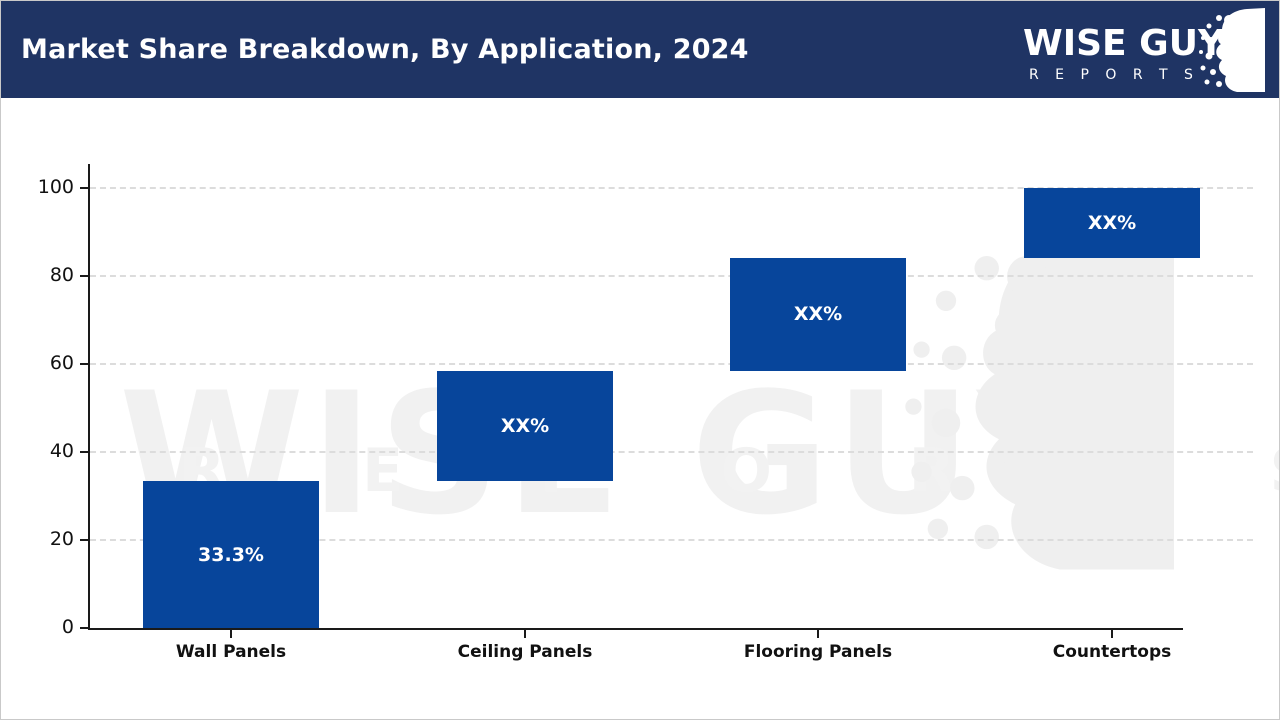  I want to click on logo-name-text: WISE GUY, so click(1124, 43).